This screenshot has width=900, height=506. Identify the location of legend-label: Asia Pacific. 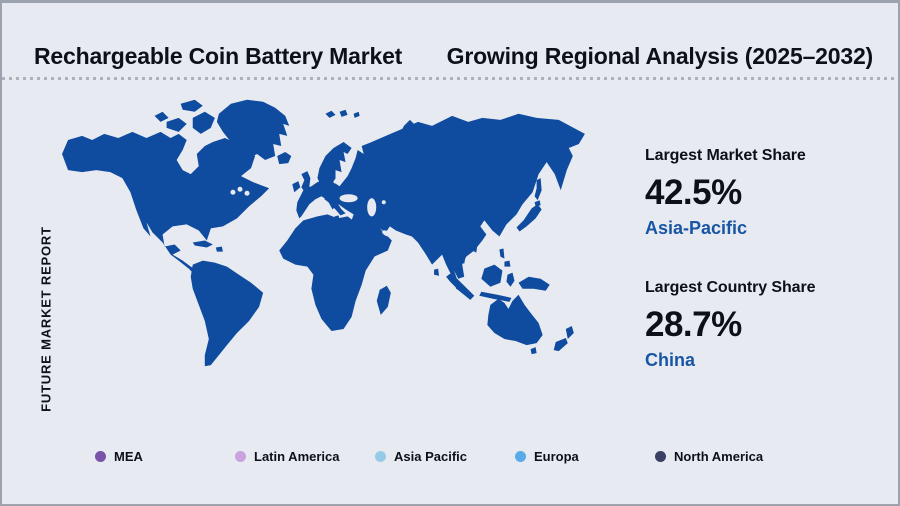
(430, 456).